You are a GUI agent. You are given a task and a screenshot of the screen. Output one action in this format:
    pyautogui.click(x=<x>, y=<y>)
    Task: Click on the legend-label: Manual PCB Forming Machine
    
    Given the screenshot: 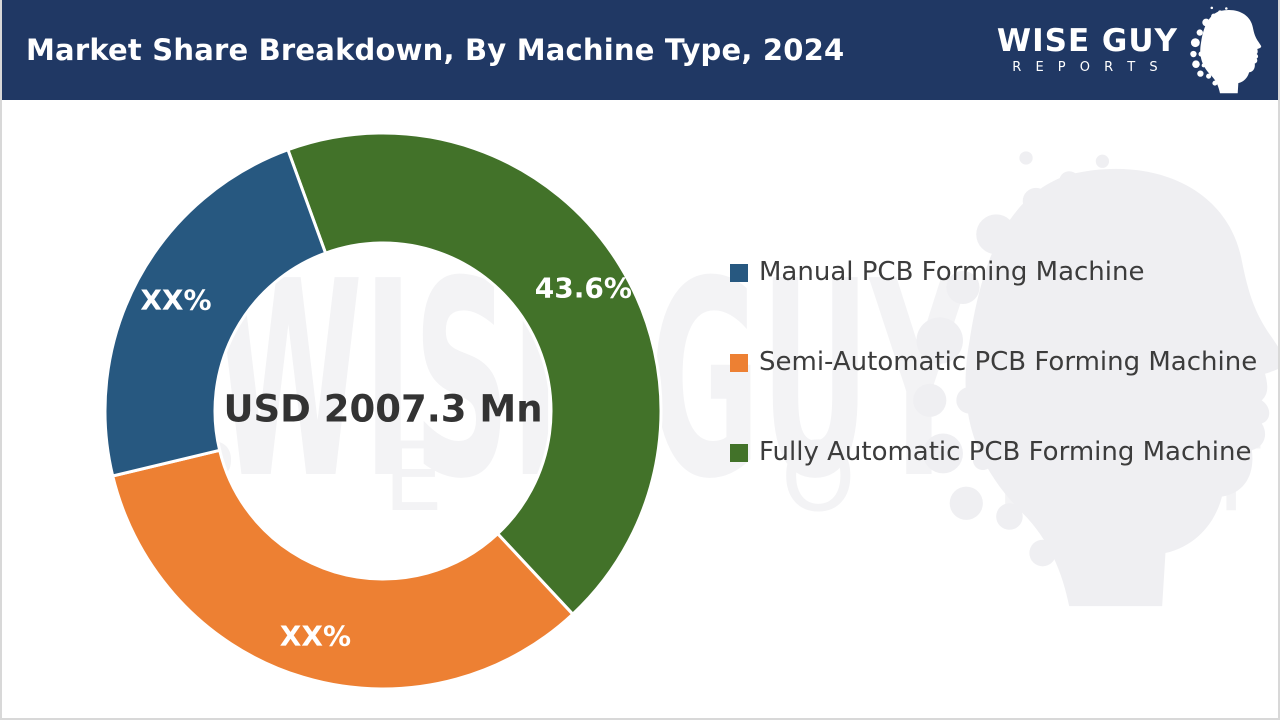 What is the action you would take?
    pyautogui.click(x=952, y=272)
    